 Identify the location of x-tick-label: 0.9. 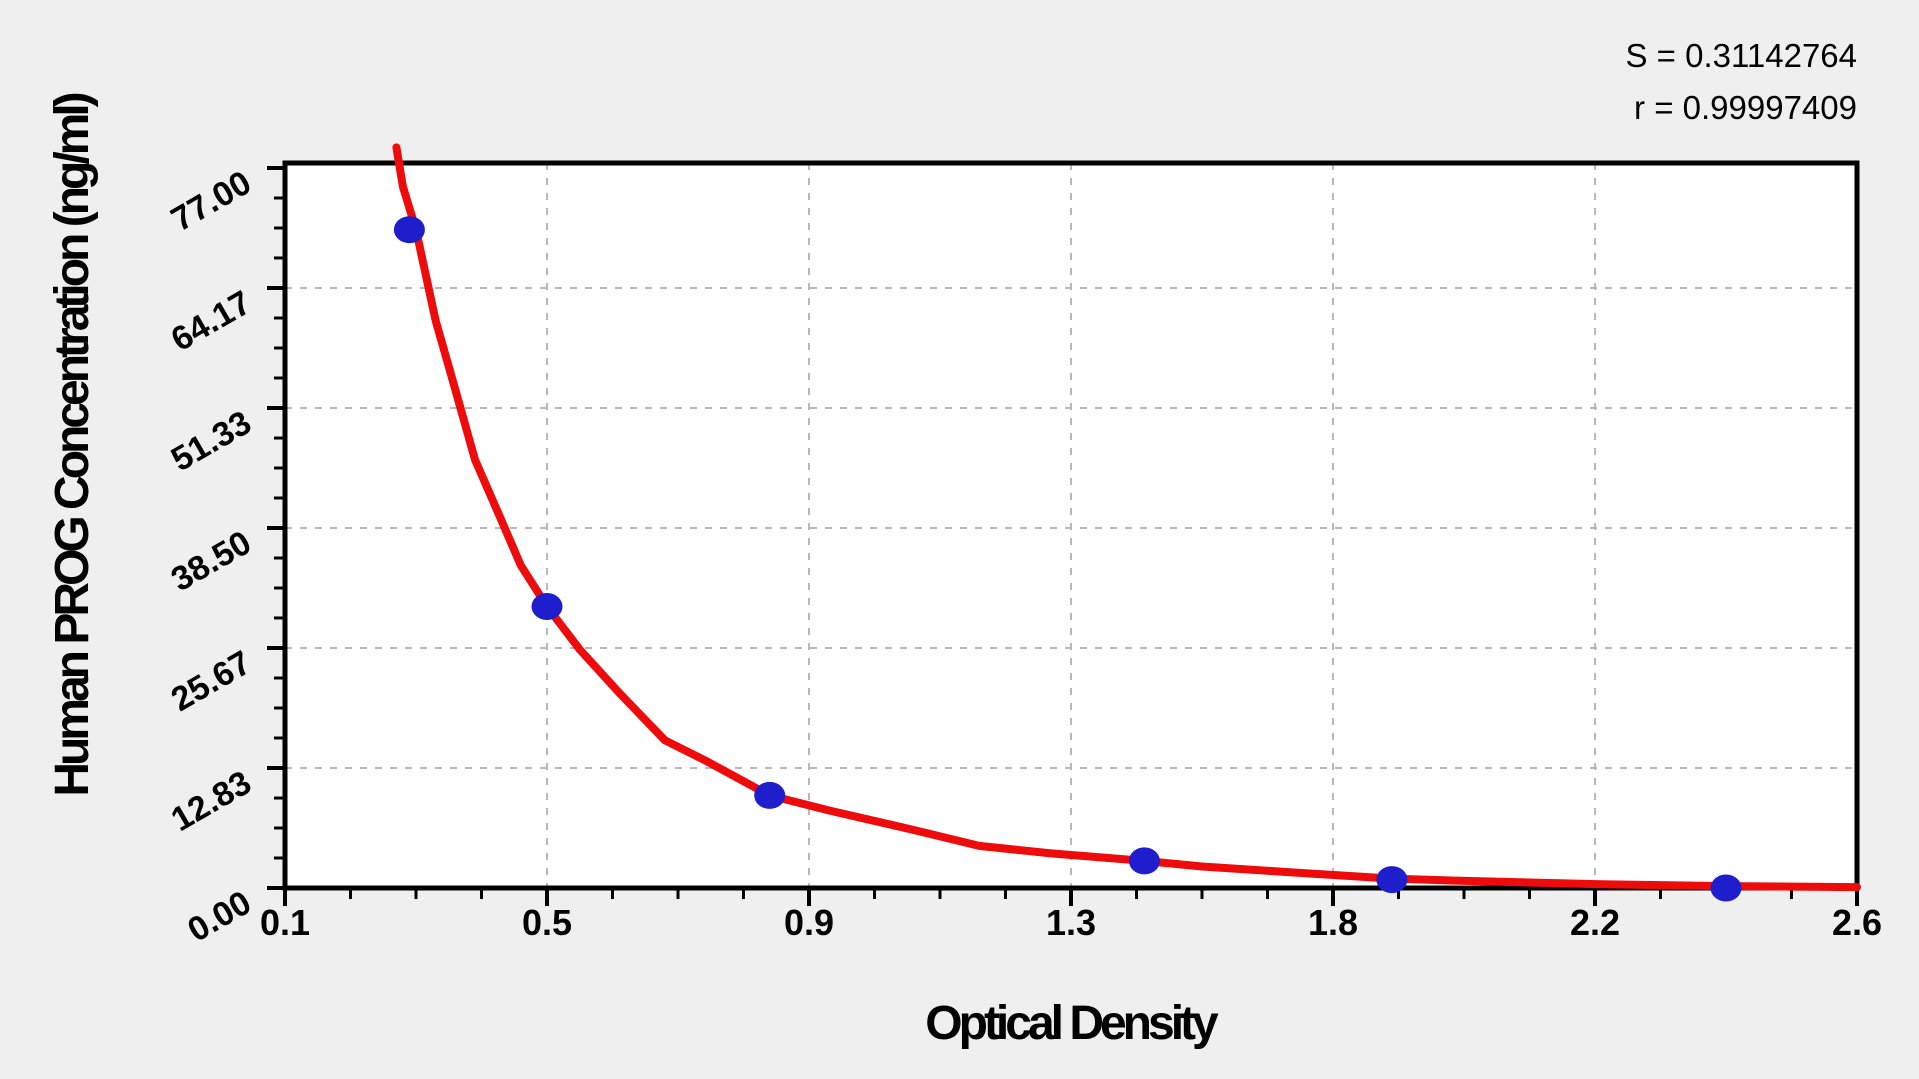
(809, 922).